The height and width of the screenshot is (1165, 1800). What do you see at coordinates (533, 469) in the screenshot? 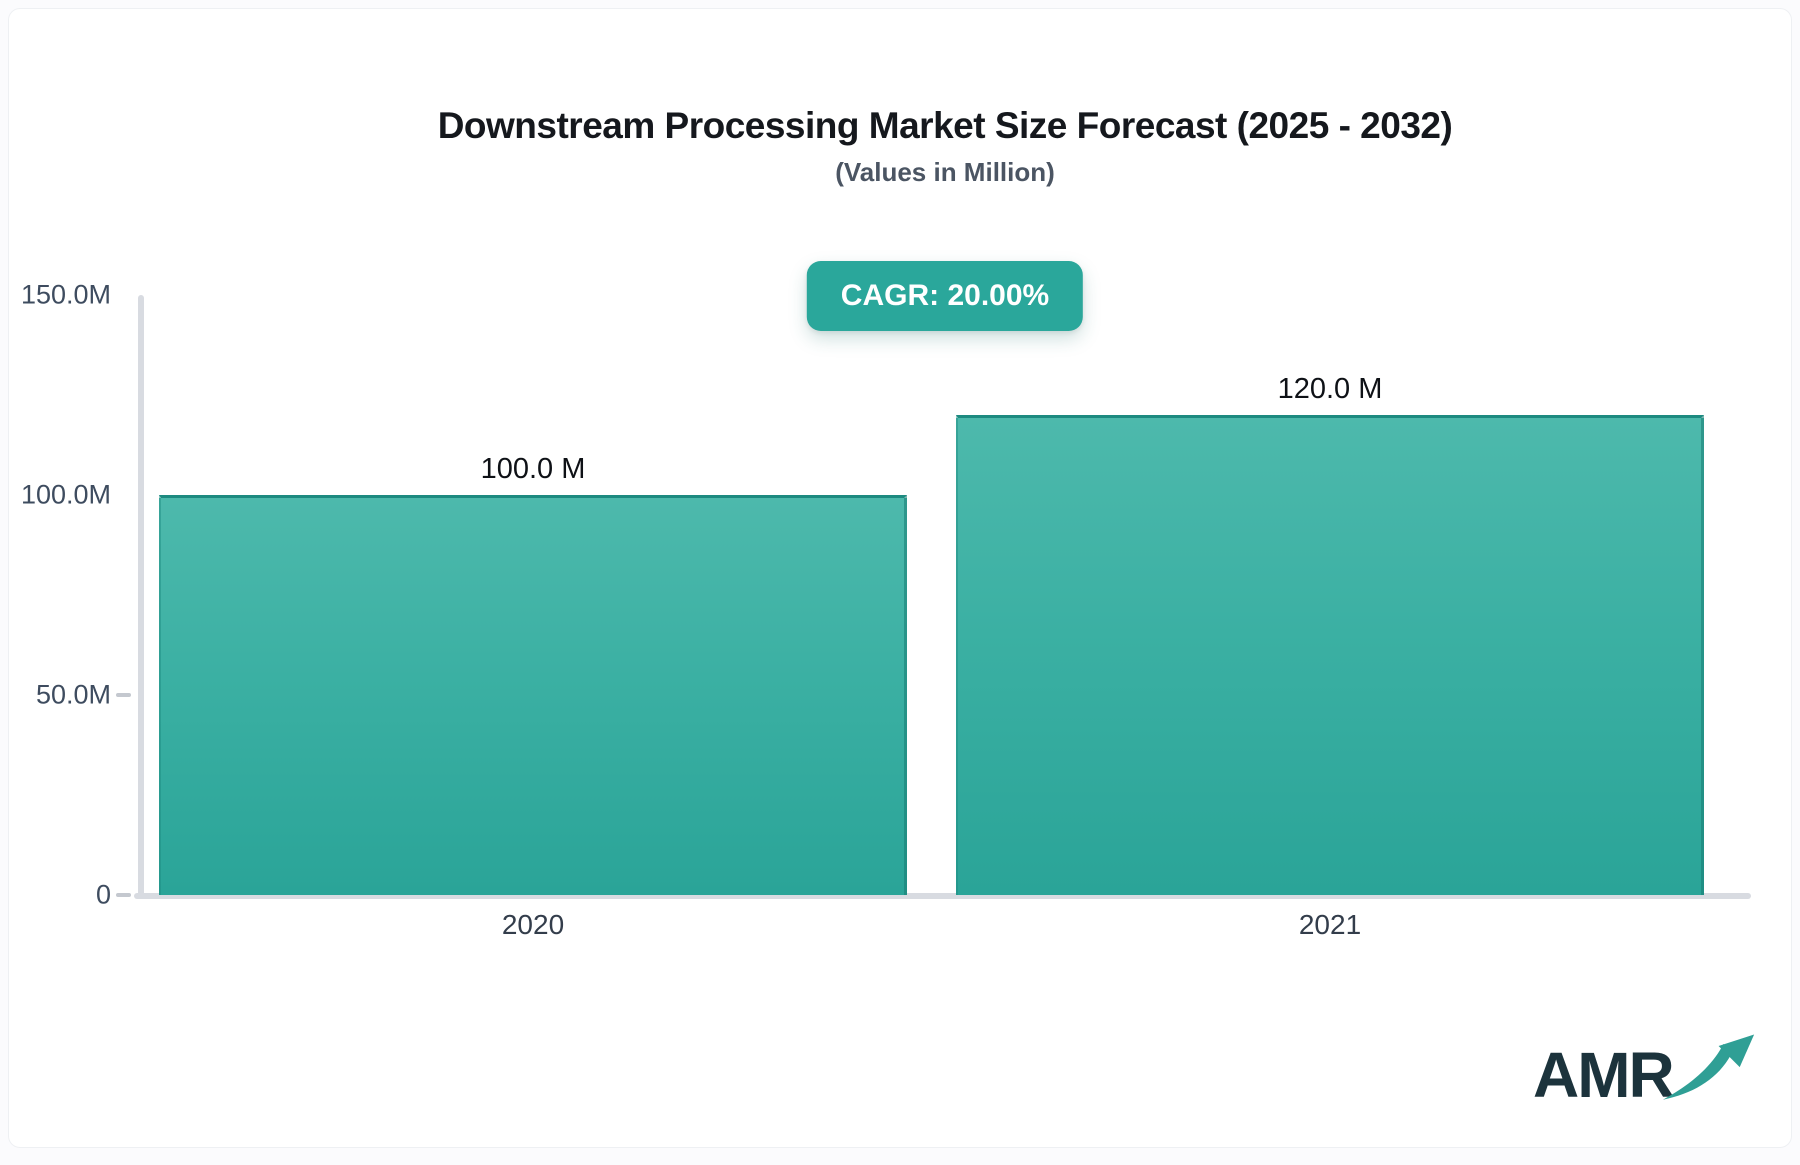
I see `bar-value-label: 100.0 M` at bounding box center [533, 469].